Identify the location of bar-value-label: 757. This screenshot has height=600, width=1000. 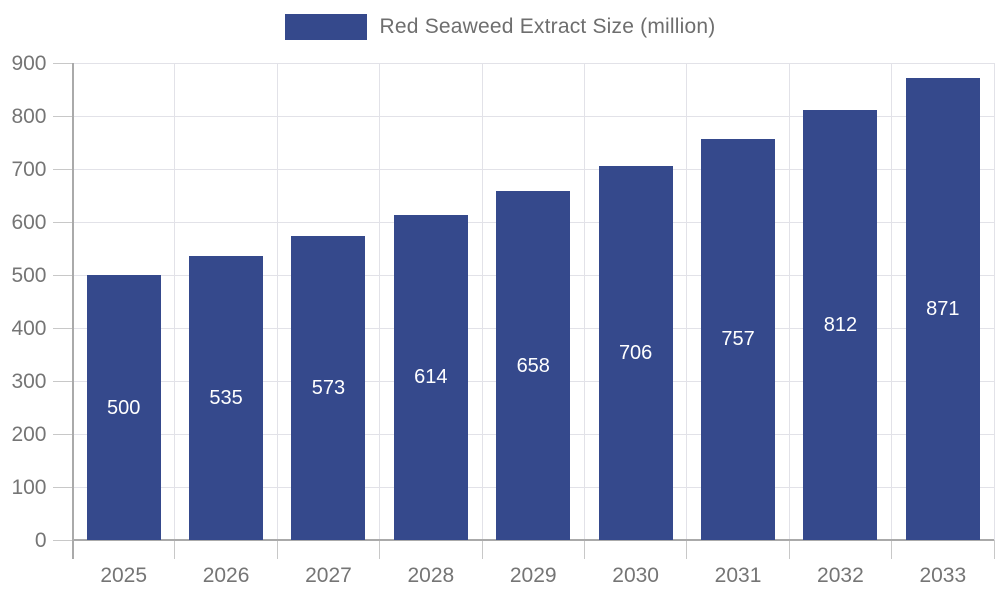
(738, 339).